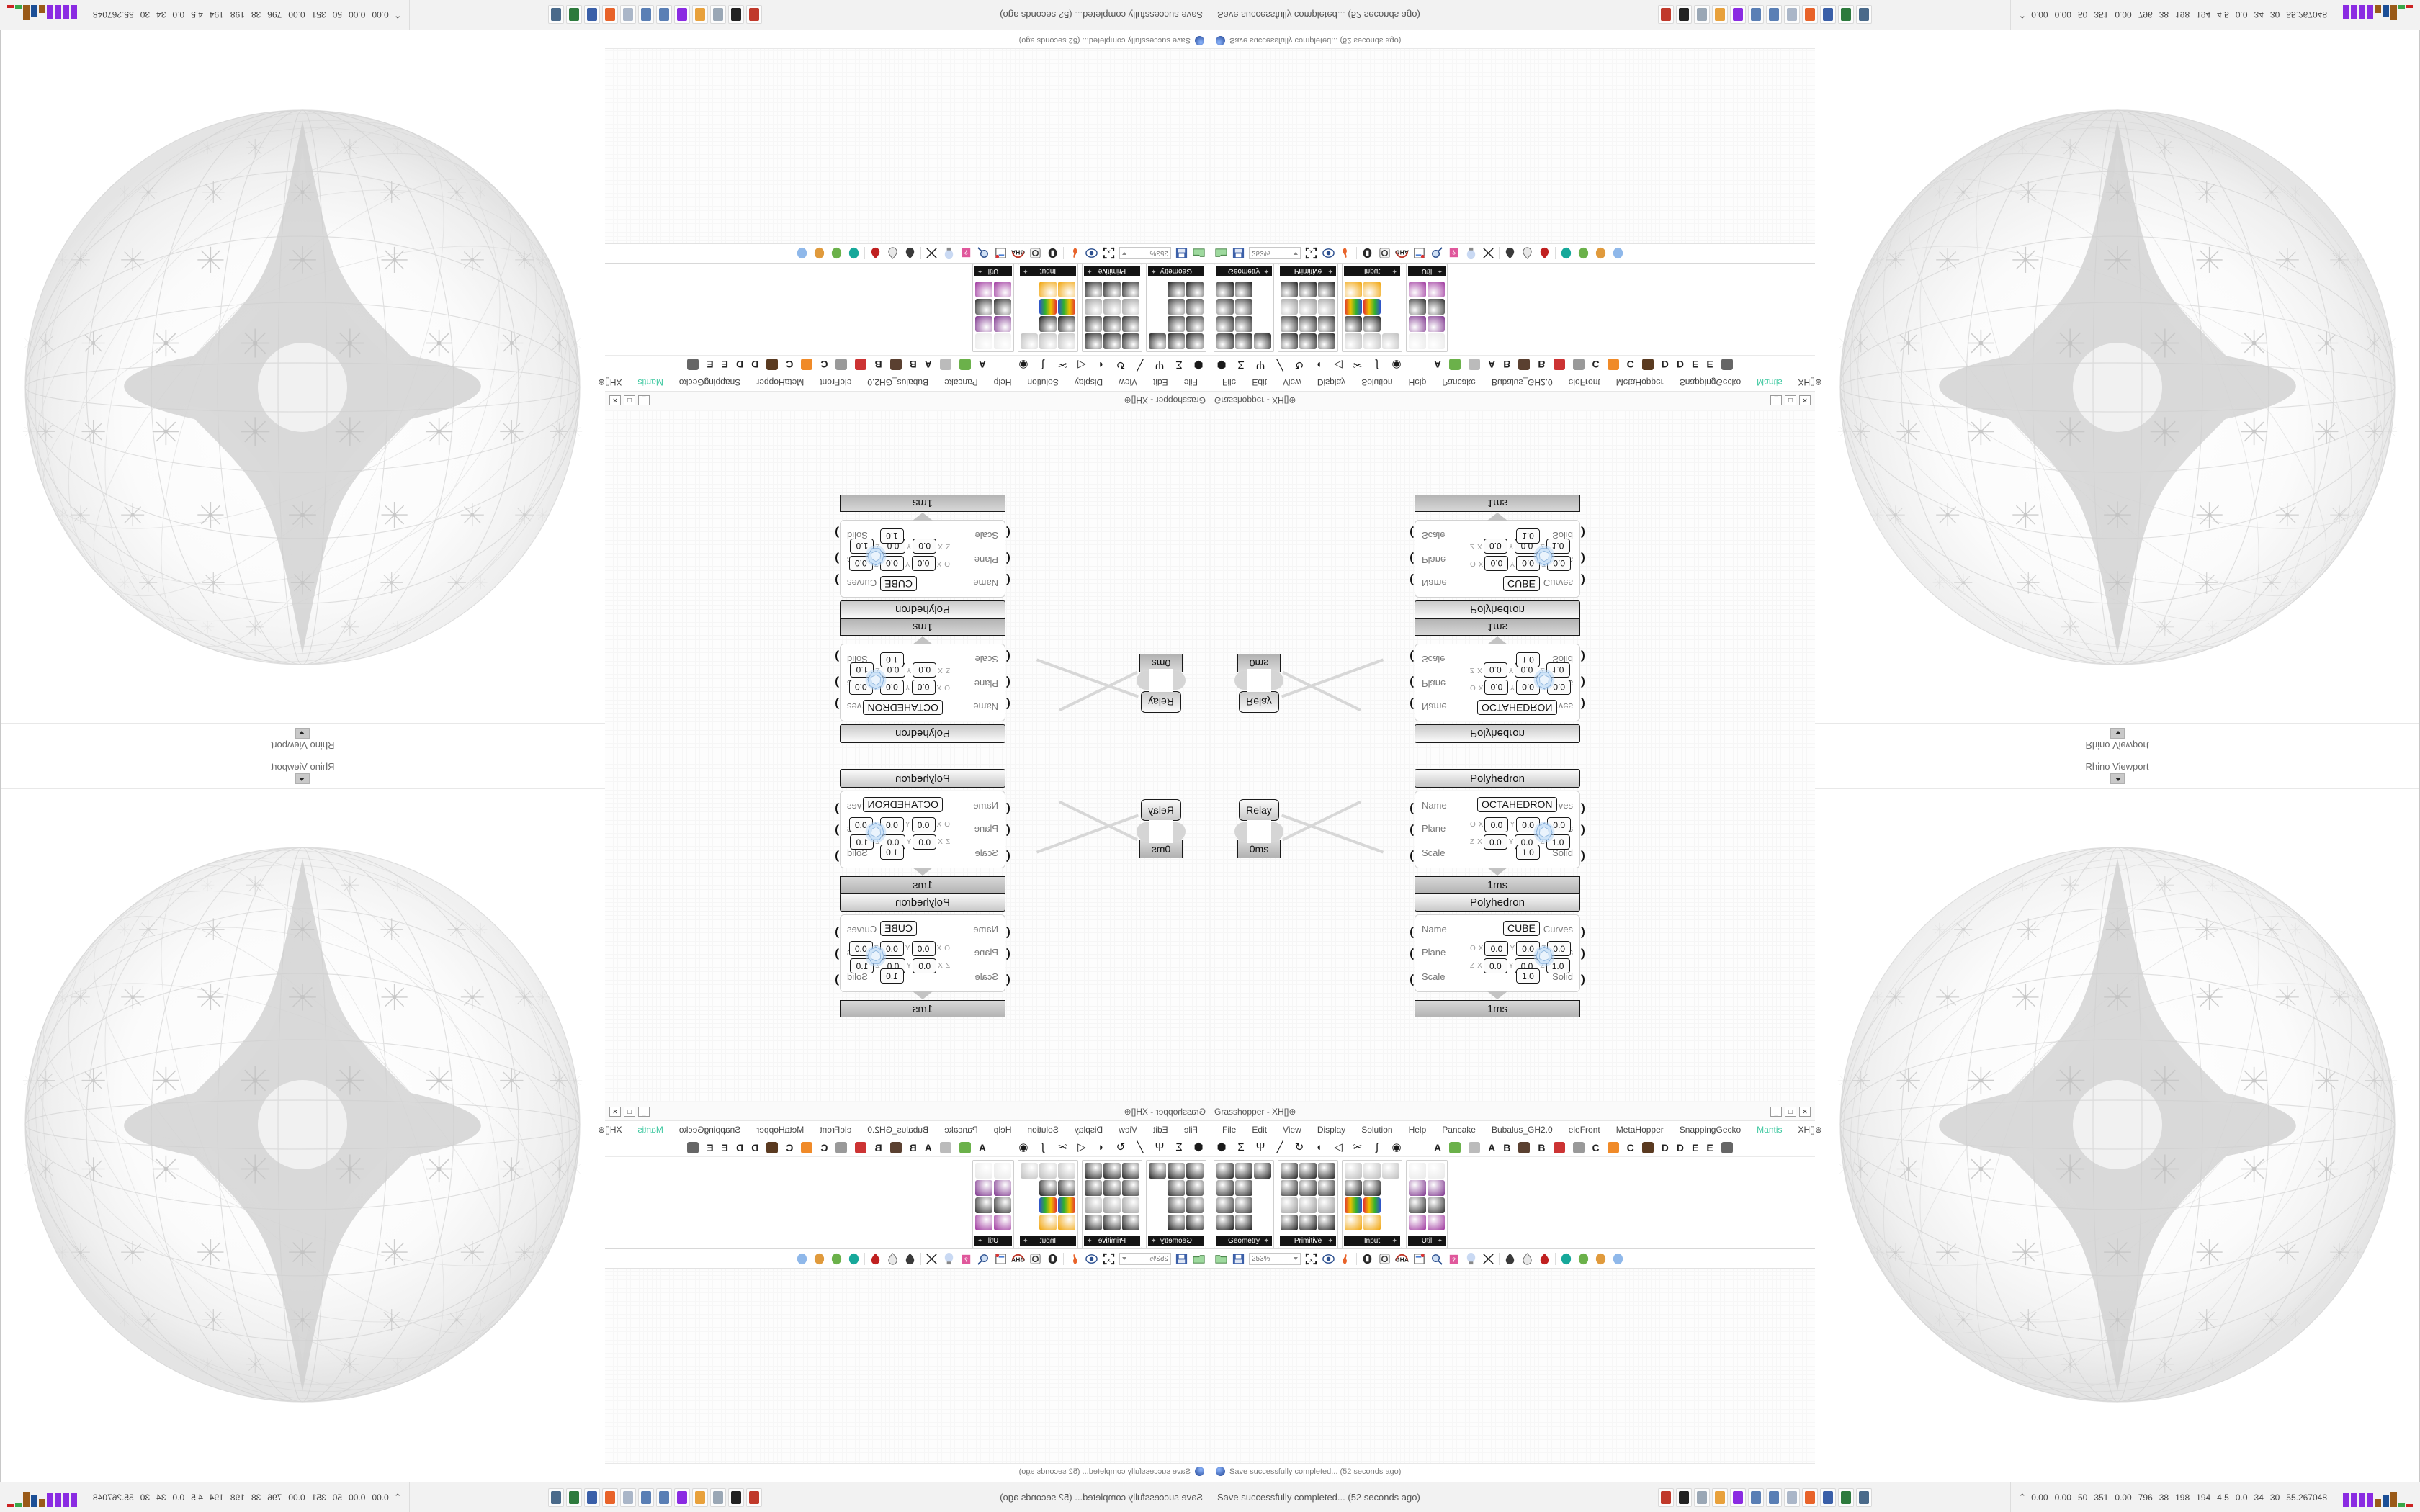 This screenshot has width=2420, height=1512. I want to click on taskbar, so click(1764, 14).